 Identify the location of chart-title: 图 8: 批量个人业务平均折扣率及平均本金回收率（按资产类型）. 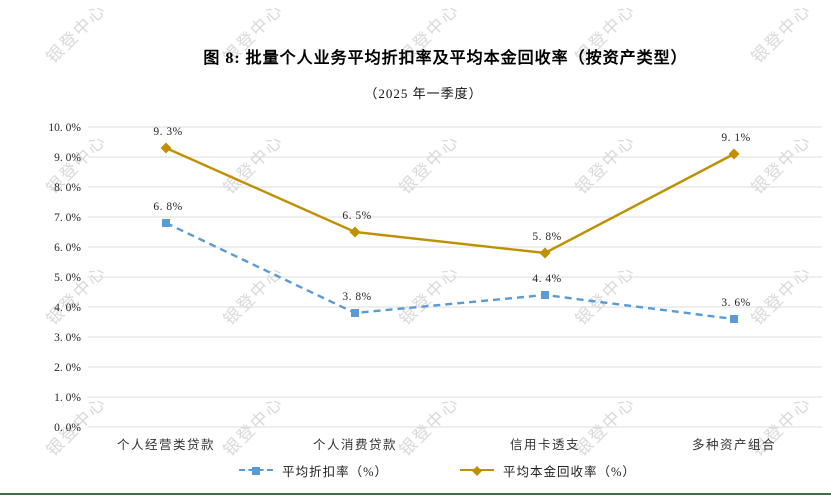
(445, 58).